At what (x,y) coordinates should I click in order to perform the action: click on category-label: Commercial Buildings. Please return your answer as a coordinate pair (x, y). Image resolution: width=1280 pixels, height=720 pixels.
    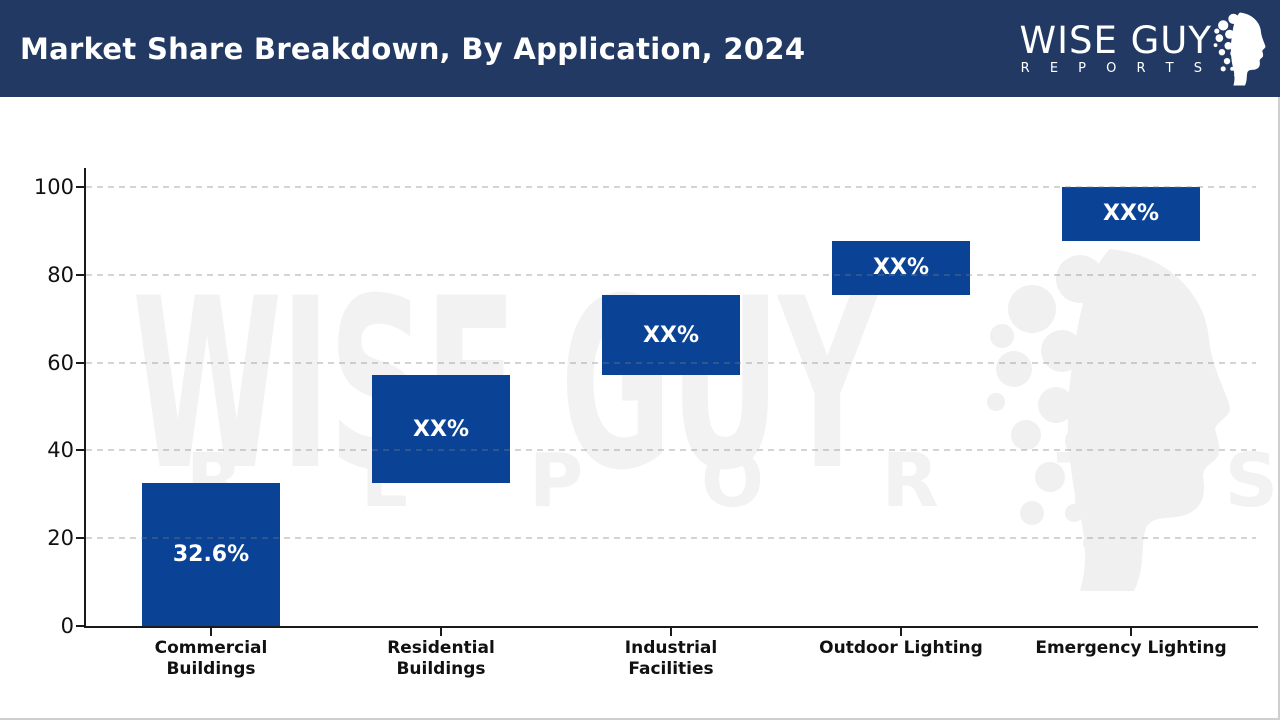
    Looking at the image, I should click on (211, 659).